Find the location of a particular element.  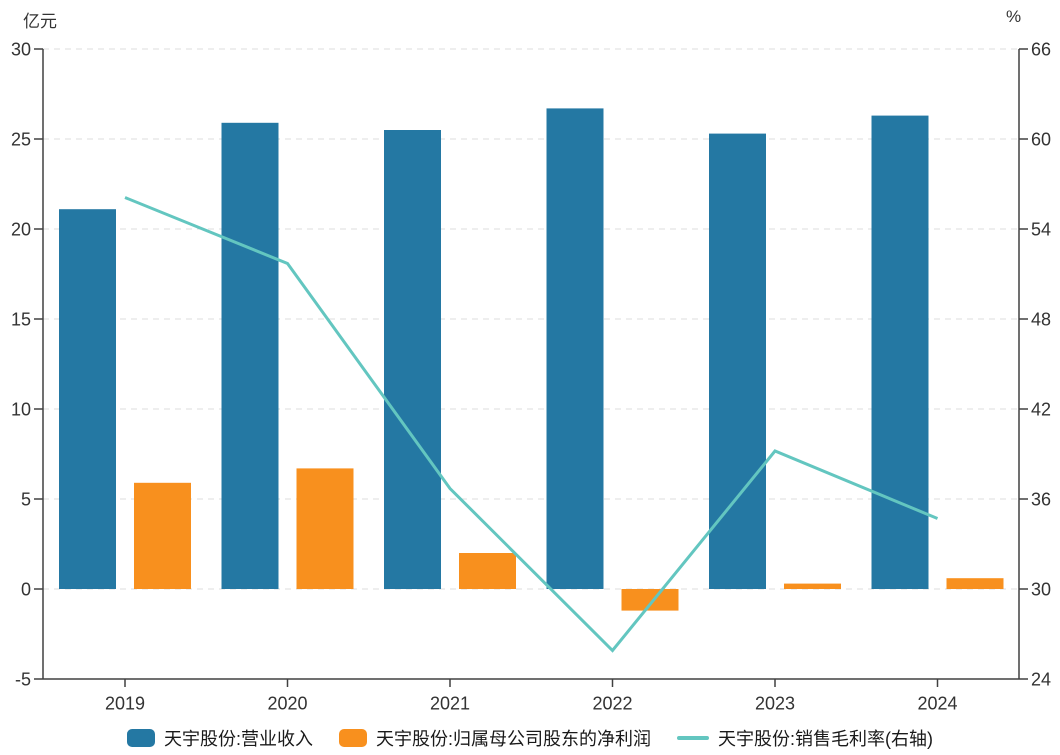

right-axis-tick-label: 54 is located at coordinates (1041, 229).